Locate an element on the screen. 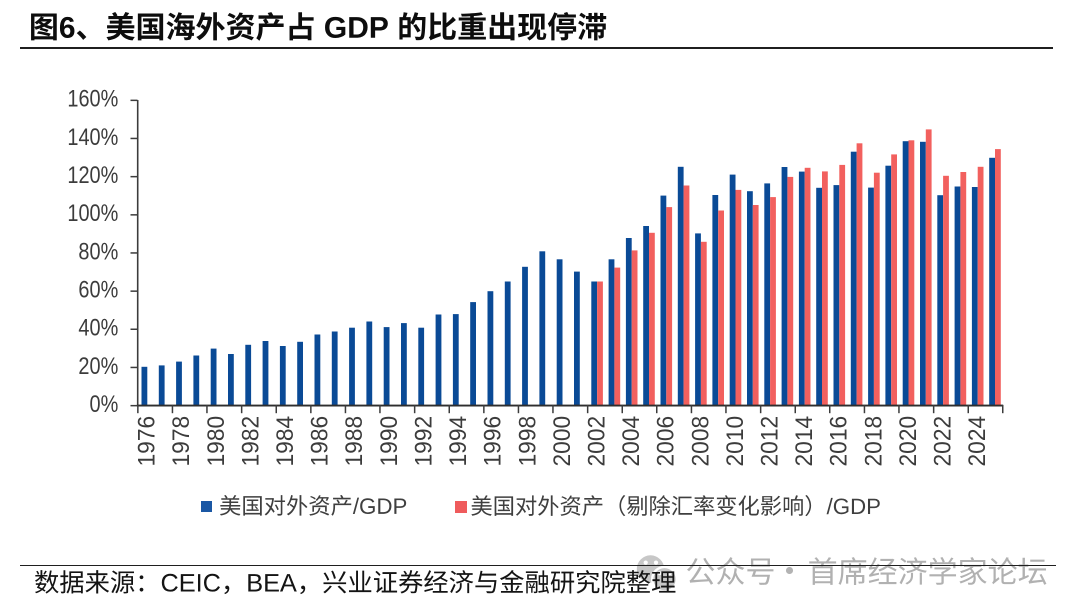 The width and height of the screenshot is (1080, 615). svg-text: 1986 is located at coordinates (319, 441).